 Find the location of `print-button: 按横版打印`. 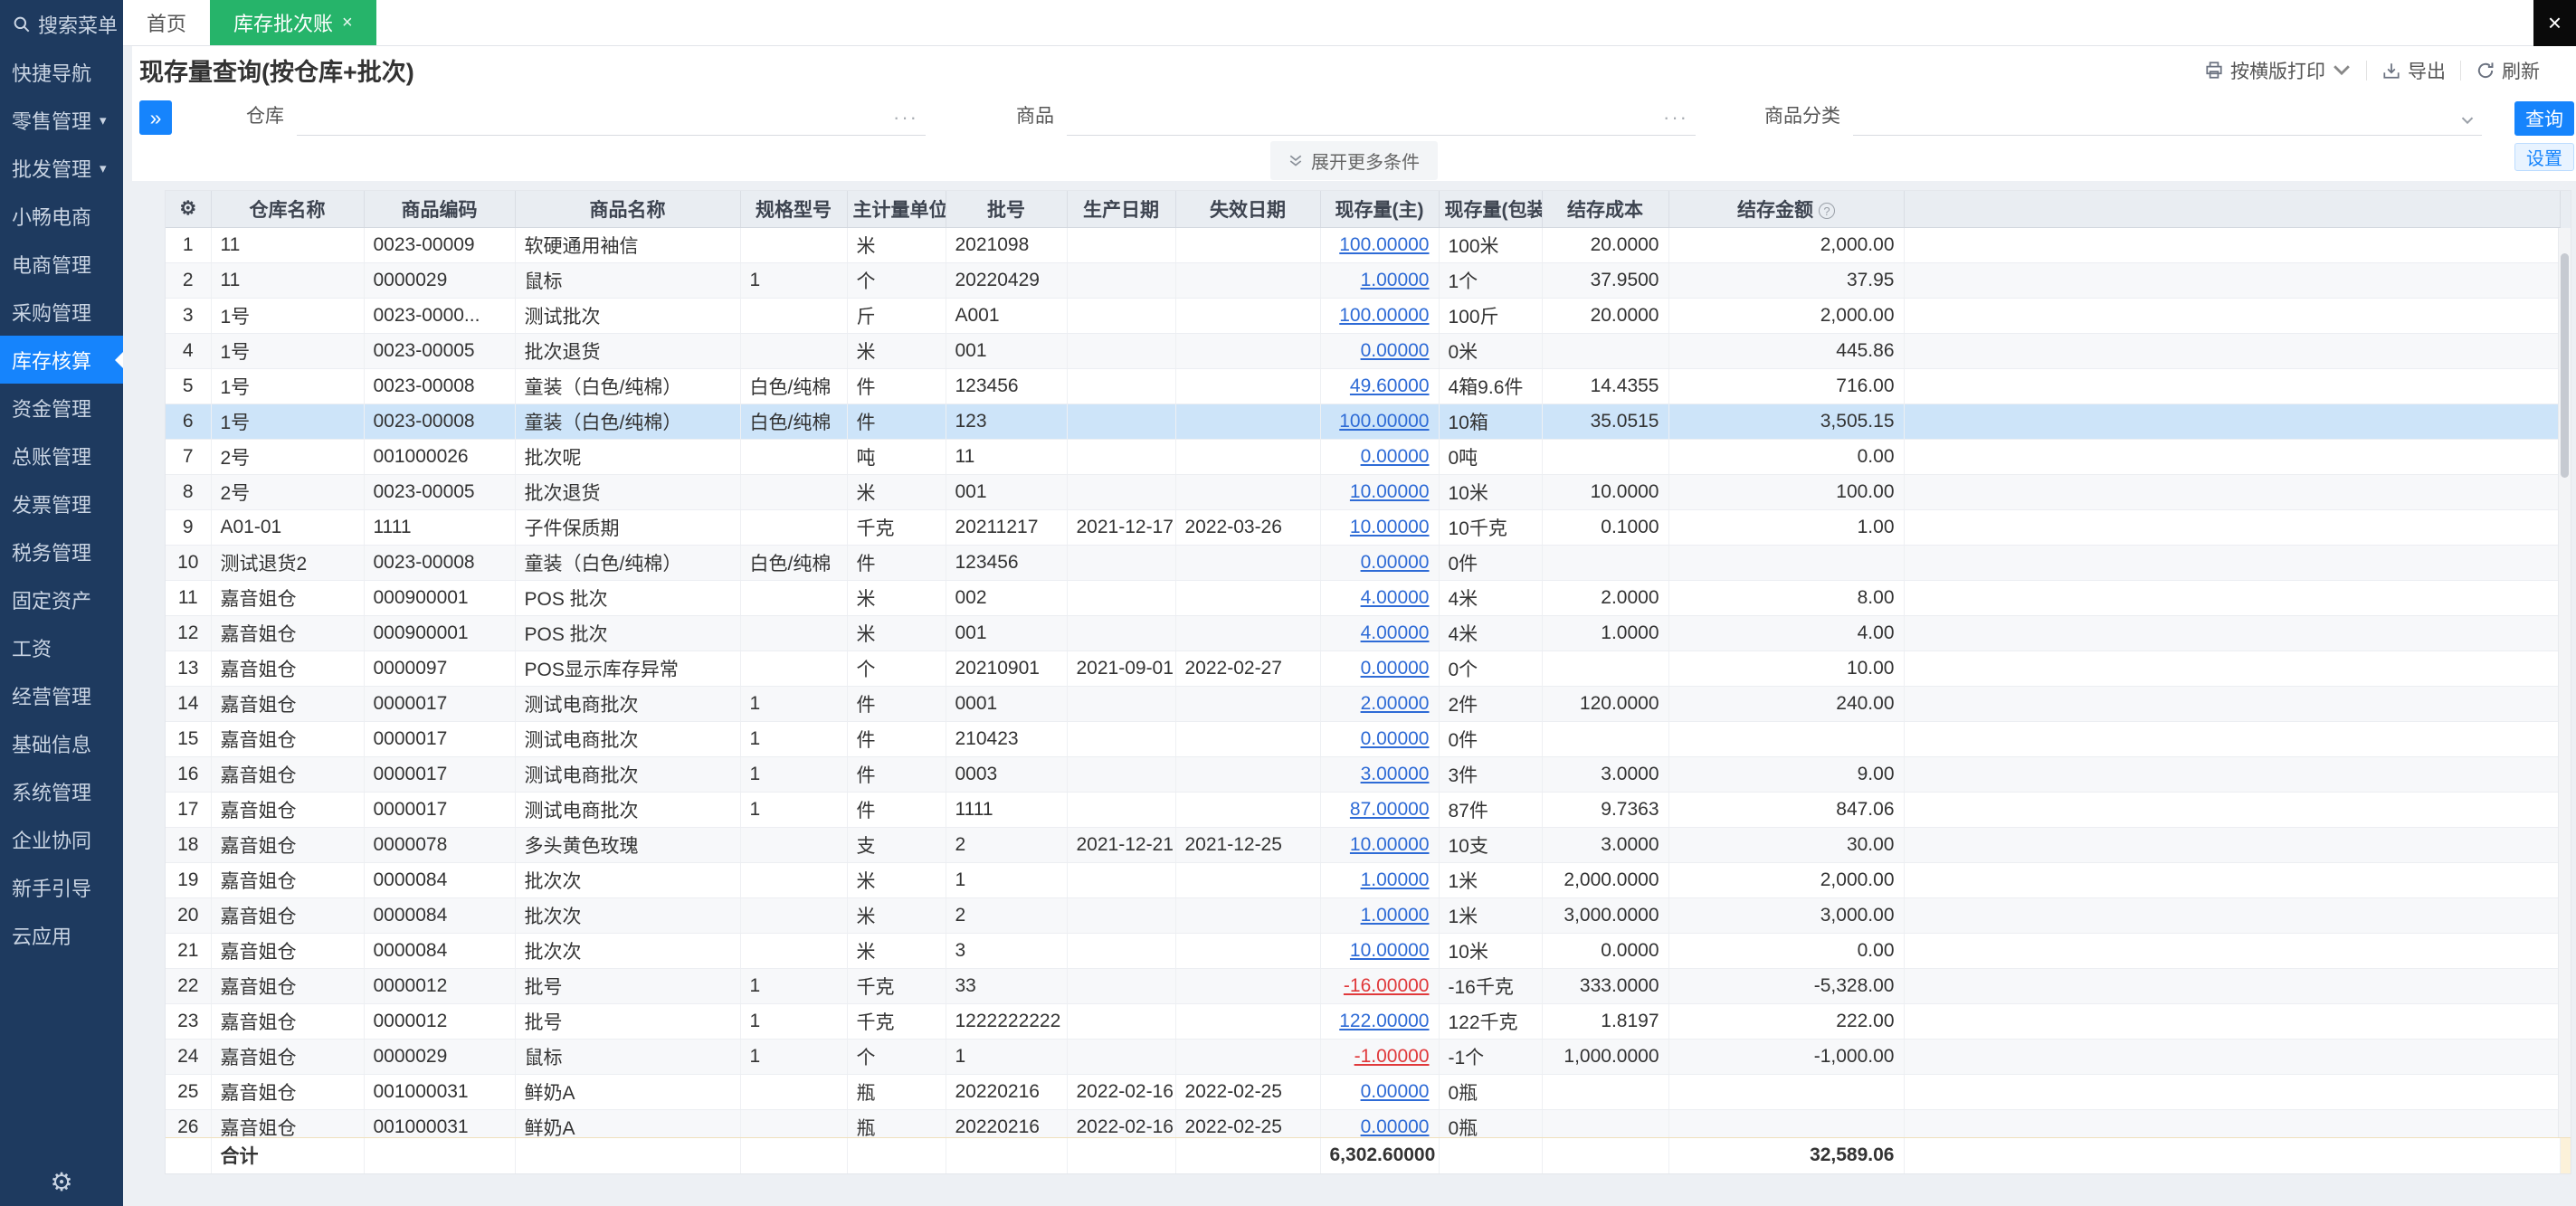

print-button: 按横版打印 is located at coordinates (2278, 70).